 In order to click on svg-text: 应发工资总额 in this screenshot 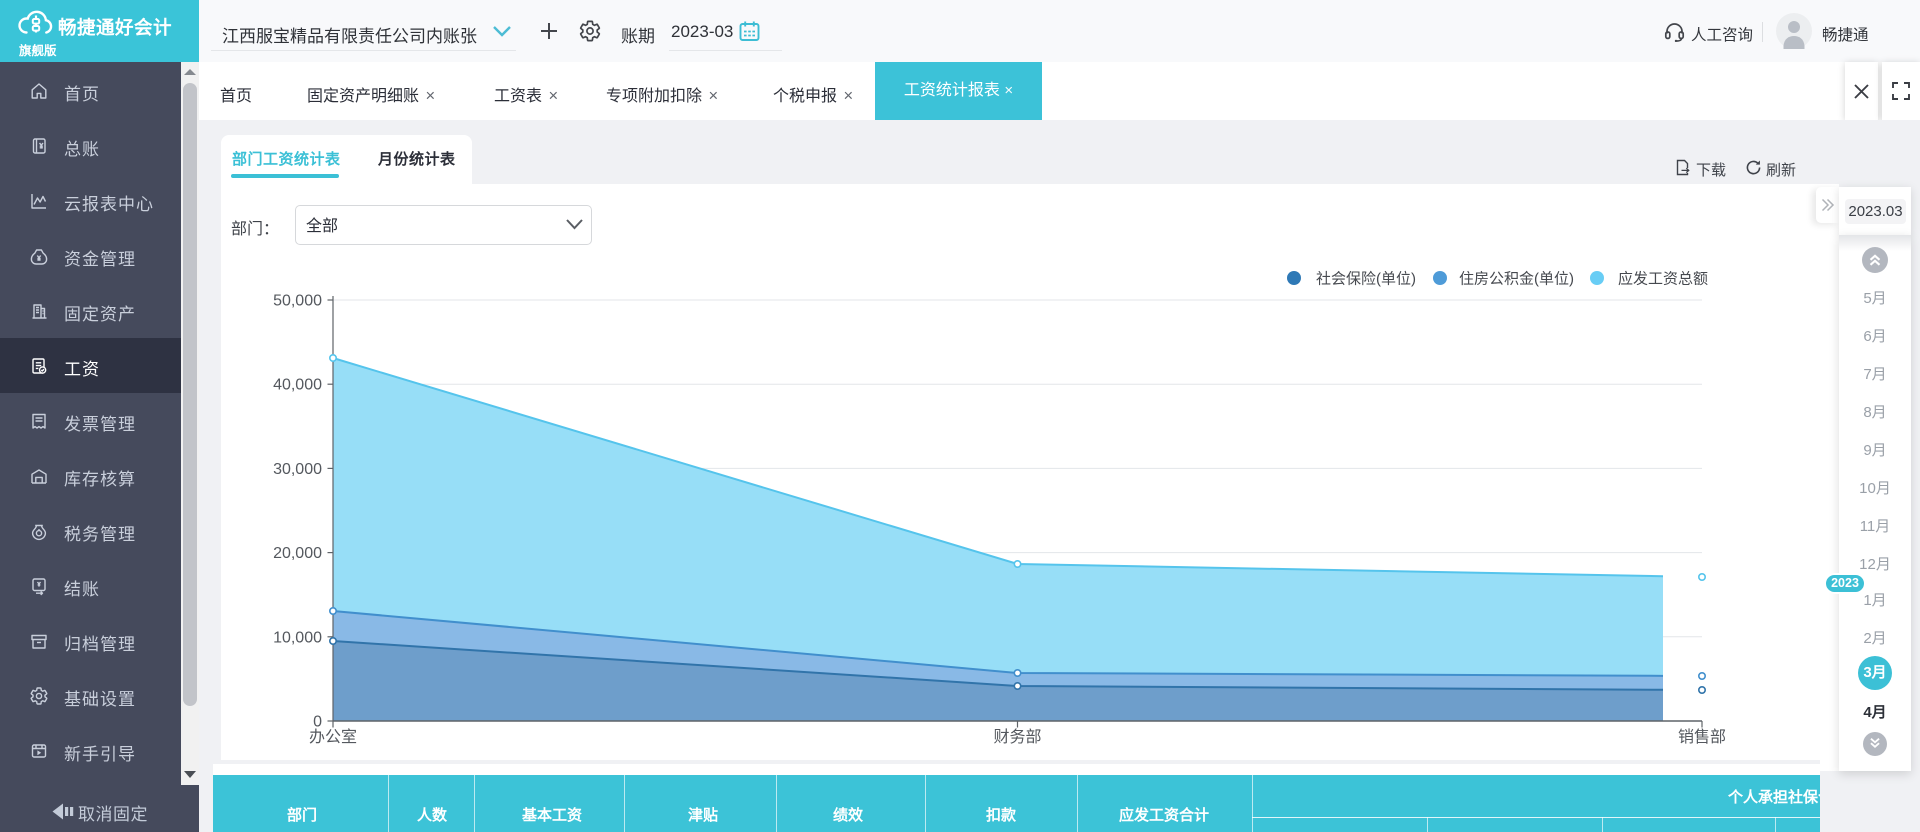, I will do `click(1663, 279)`.